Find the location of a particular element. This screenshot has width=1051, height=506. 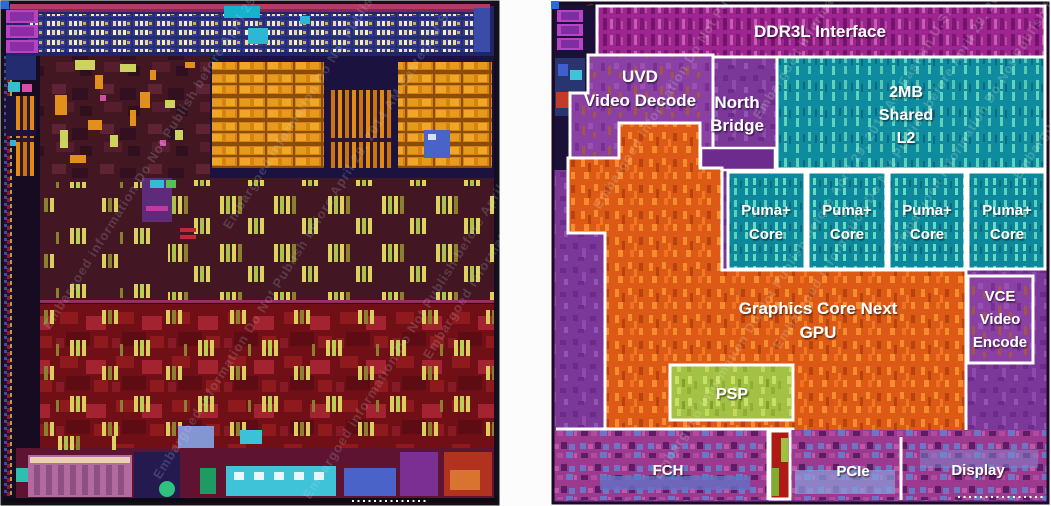

ddr3l-label: DDR3L Interface is located at coordinates (820, 31).